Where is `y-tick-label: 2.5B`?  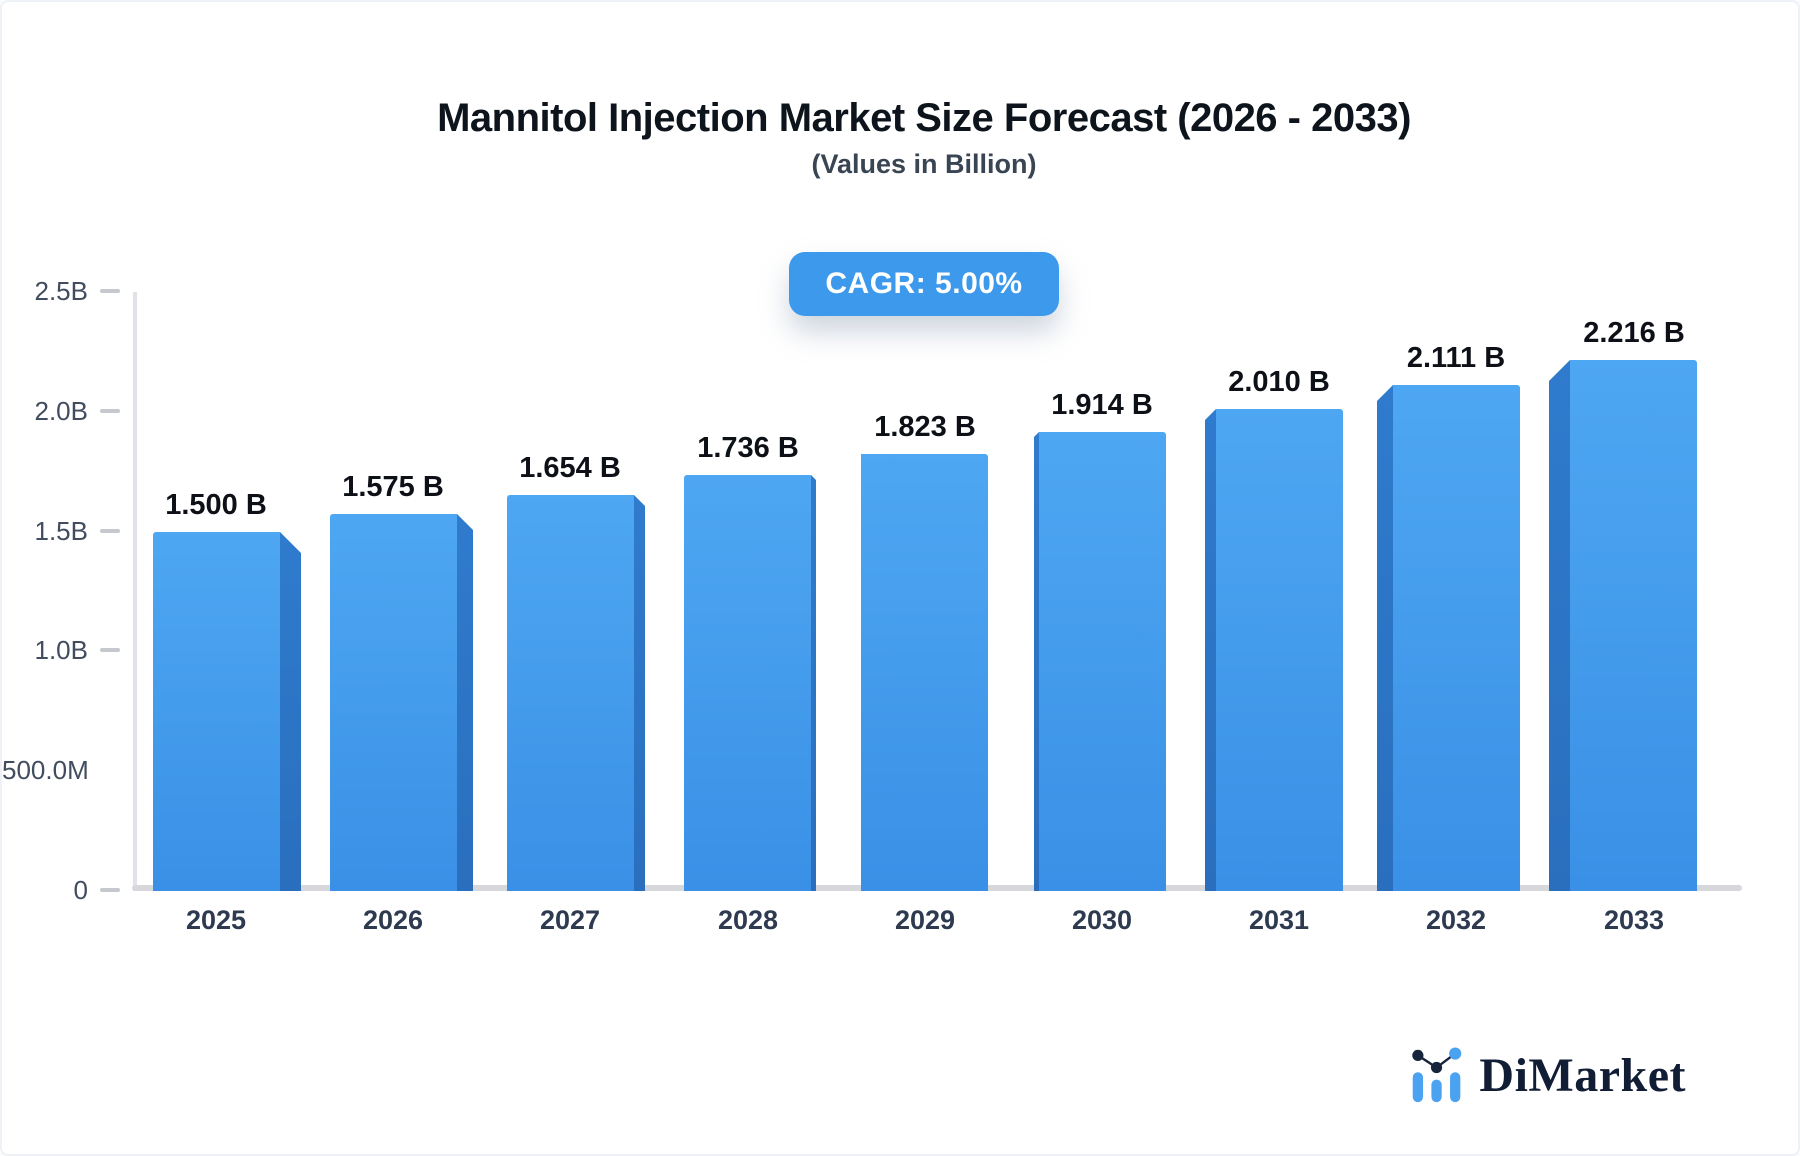 y-tick-label: 2.5B is located at coordinates (61, 291).